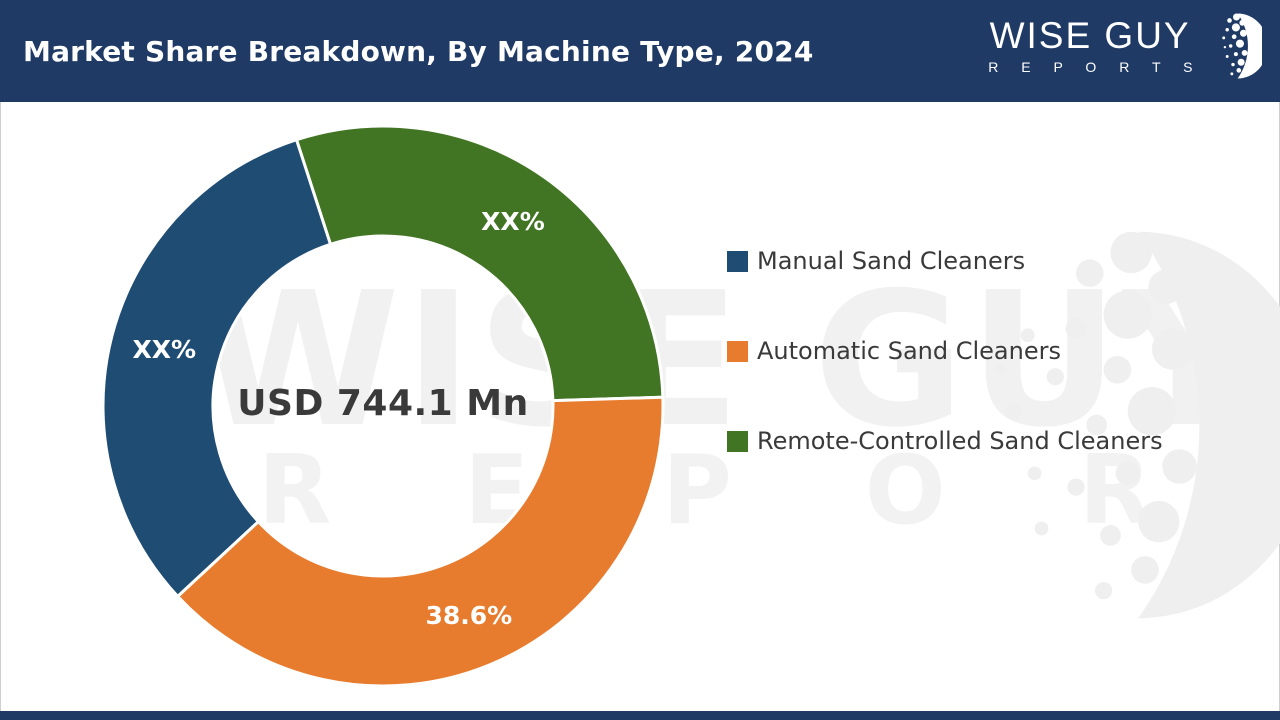 This screenshot has height=720, width=1280. Describe the element at coordinates (737, 351) in the screenshot. I see `legend-swatch-orange` at that location.